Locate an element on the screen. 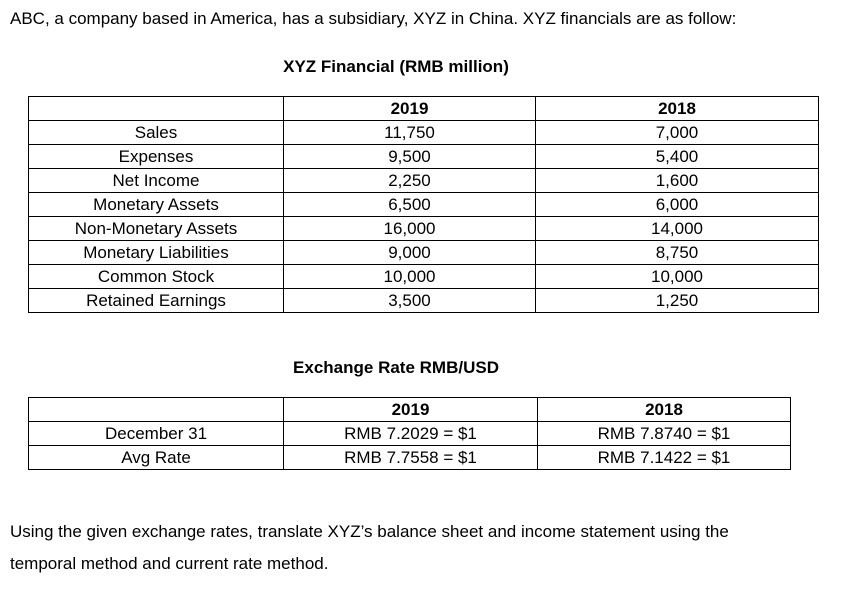  table-row: Non-Monetary Assets 16,000 14,000 is located at coordinates (423, 228).